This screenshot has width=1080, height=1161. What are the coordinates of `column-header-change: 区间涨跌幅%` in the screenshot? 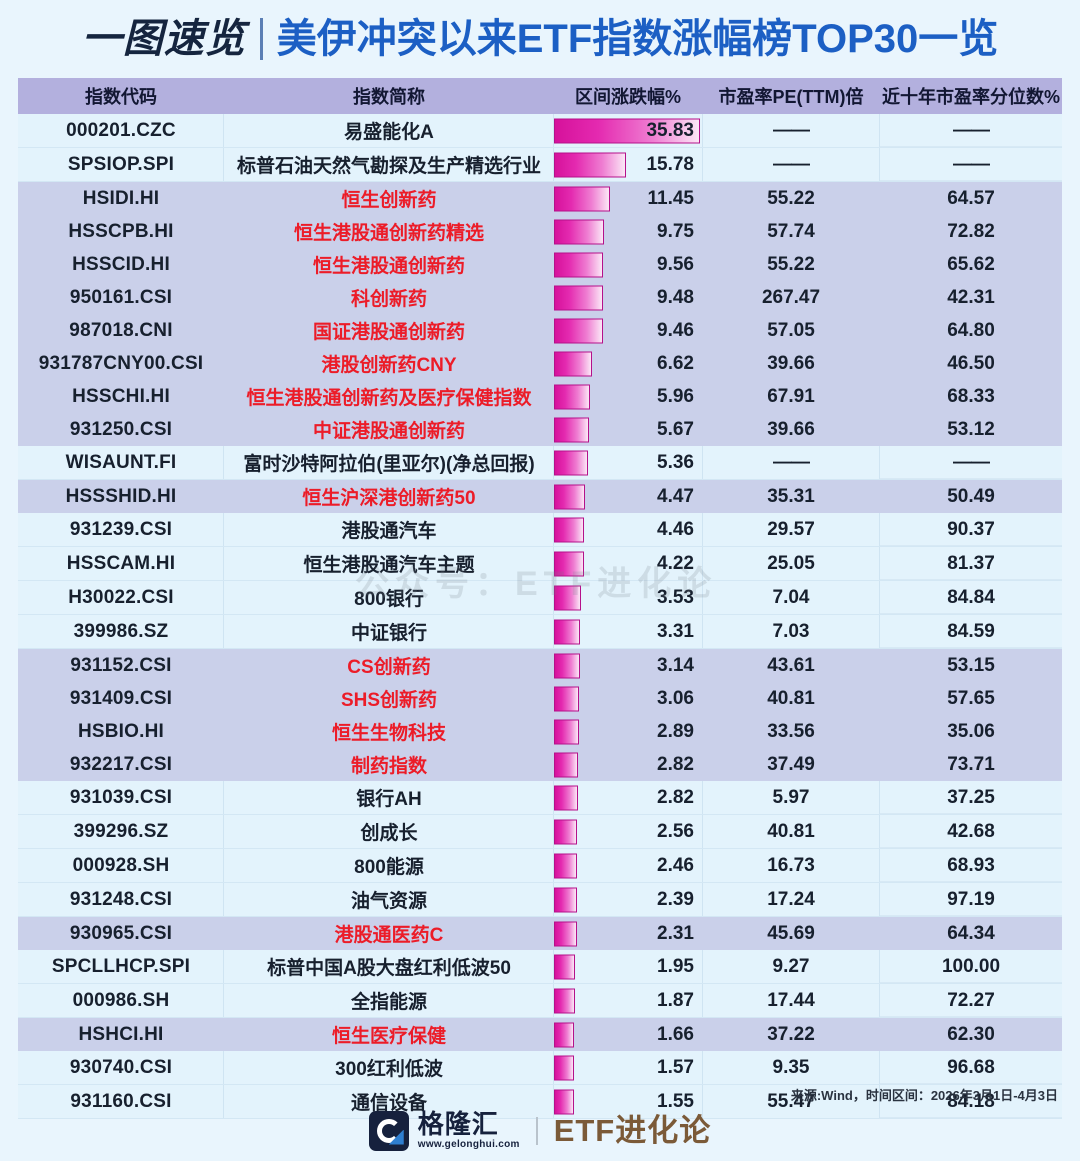 It's located at (628, 96).